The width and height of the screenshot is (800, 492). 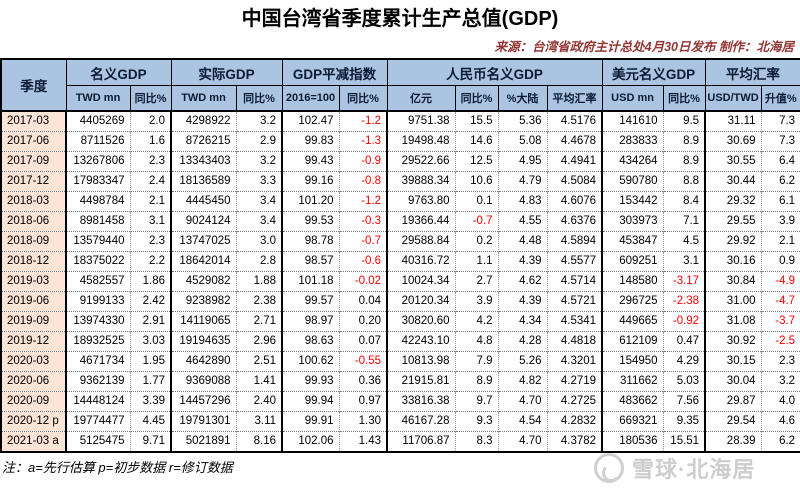 I want to click on cell-value: 5.03, so click(x=684, y=381).